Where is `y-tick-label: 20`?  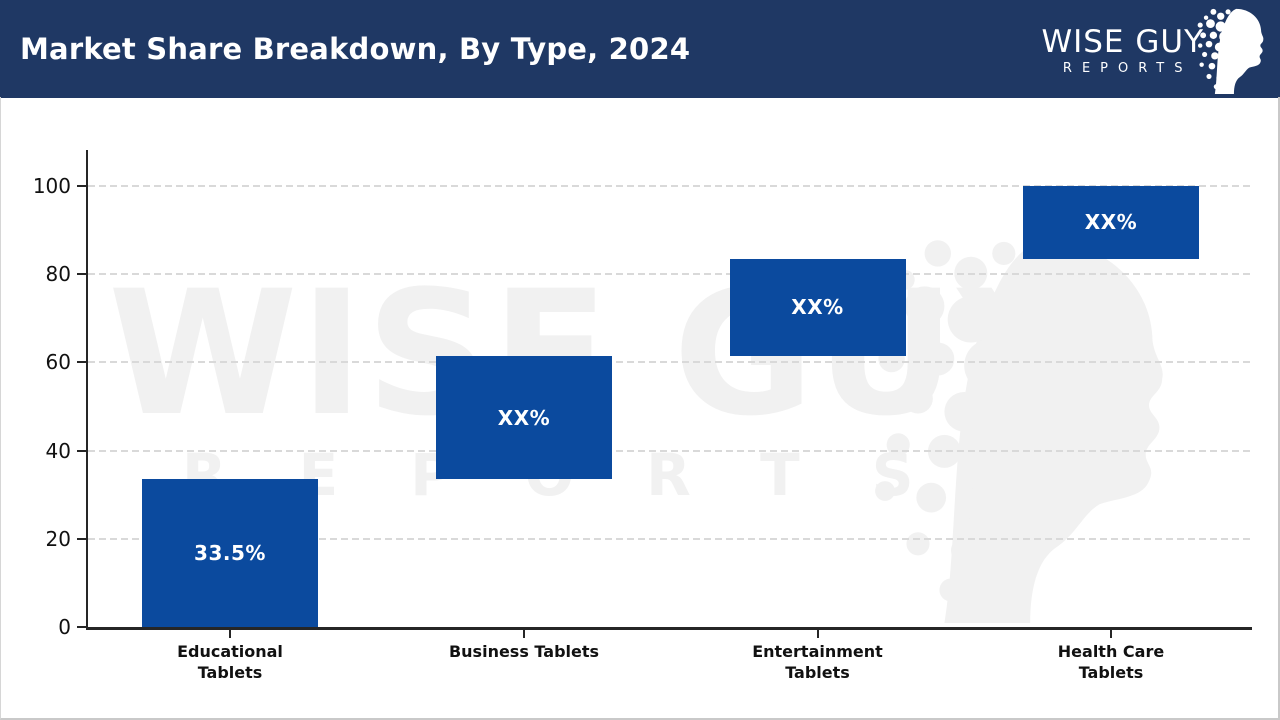
y-tick-label: 20 is located at coordinates (58, 538).